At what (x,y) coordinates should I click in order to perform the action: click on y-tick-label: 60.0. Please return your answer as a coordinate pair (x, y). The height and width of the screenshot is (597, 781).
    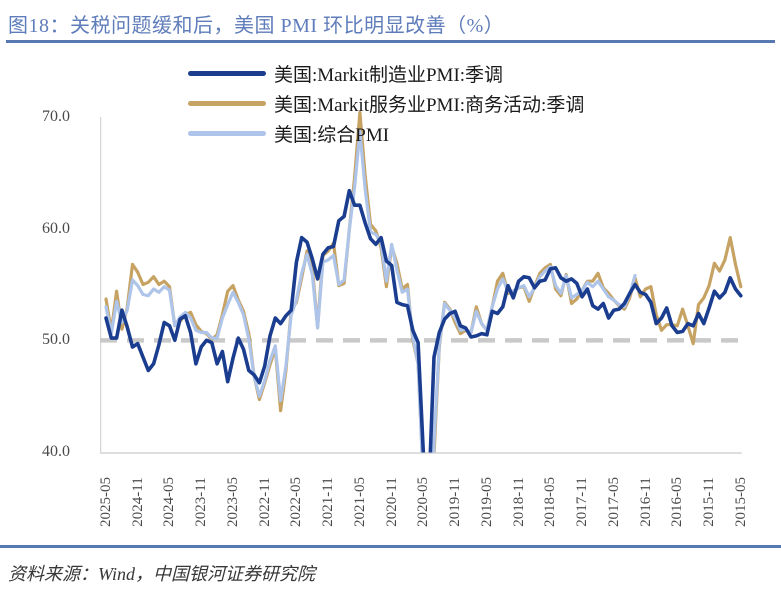
    Looking at the image, I should click on (56, 228).